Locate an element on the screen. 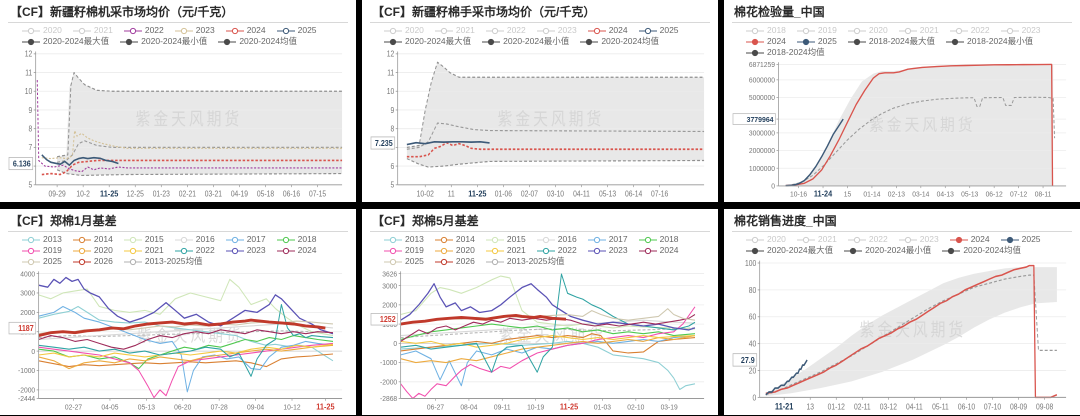 This screenshot has width=1080, height=416. legend-item-2018-2024最大值: 2018-2024最大值 is located at coordinates (891, 41).